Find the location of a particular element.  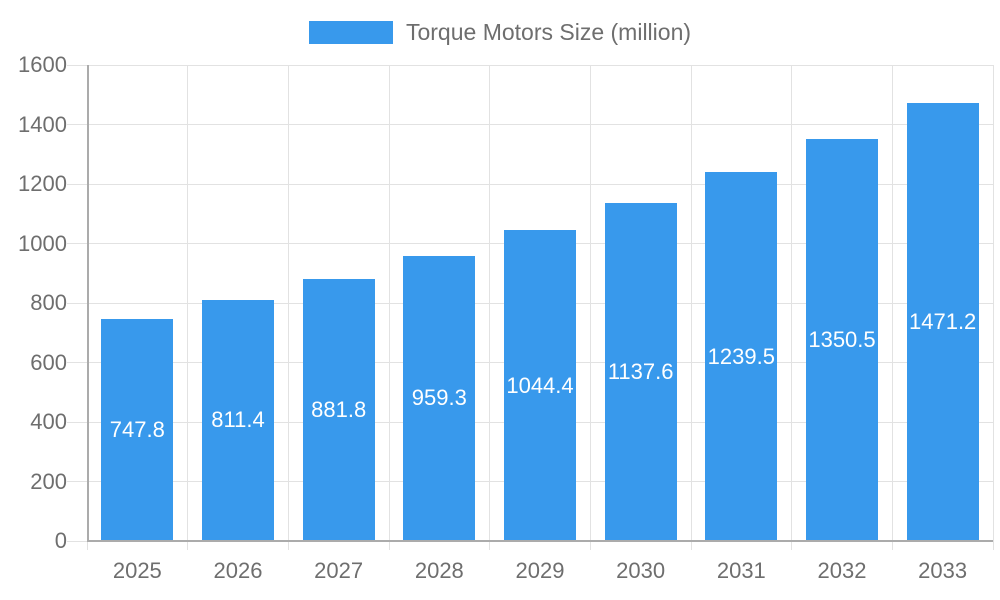

bar: 1471.2 is located at coordinates (942, 322).